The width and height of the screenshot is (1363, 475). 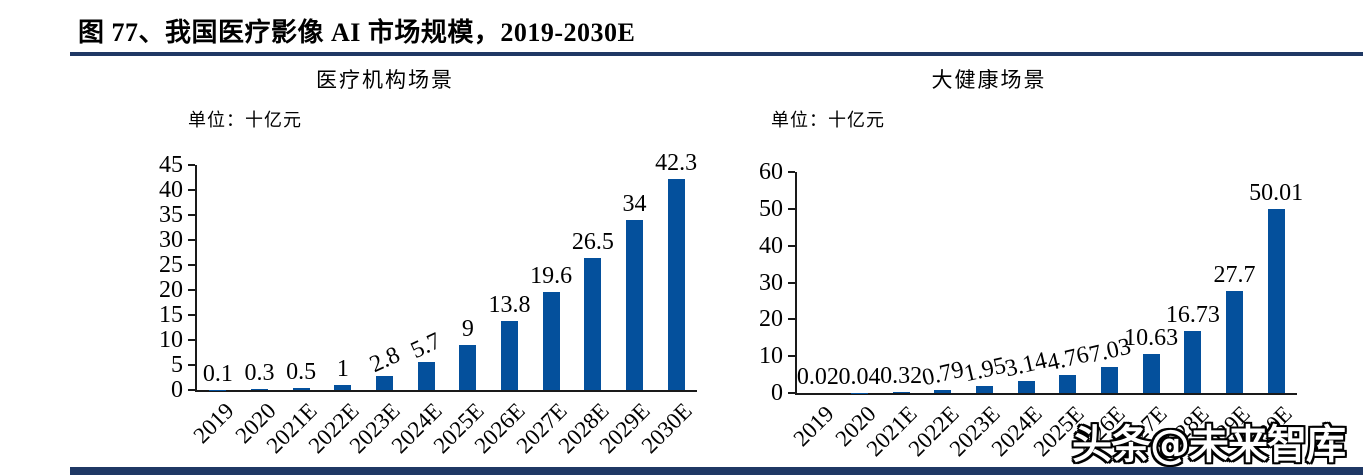 What do you see at coordinates (771, 172) in the screenshot?
I see `y-axis-label: 60` at bounding box center [771, 172].